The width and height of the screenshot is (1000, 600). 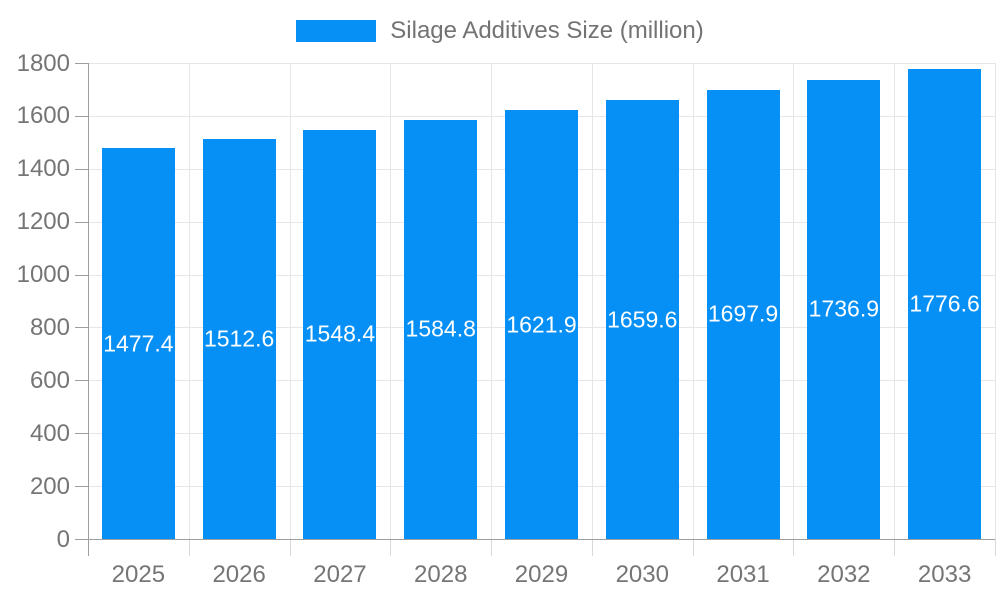 I want to click on x-axis-label: 2033, so click(x=944, y=574).